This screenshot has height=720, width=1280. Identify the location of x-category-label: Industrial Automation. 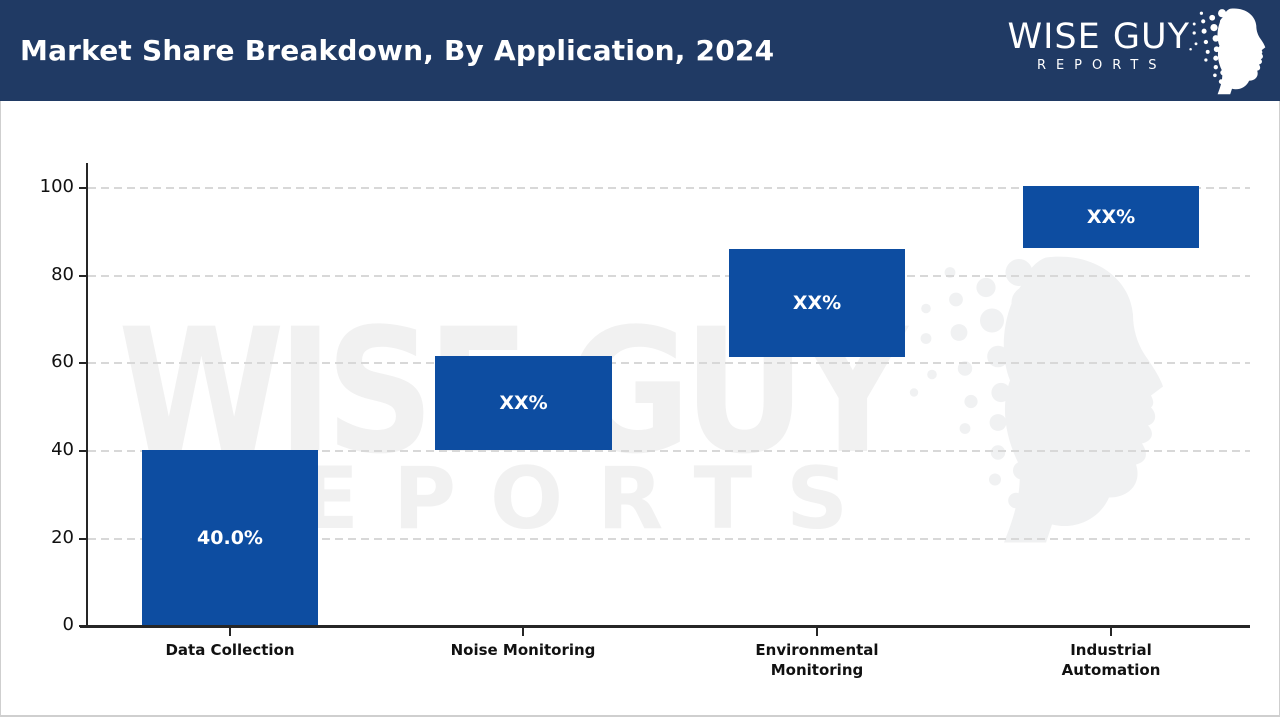
(1111, 660).